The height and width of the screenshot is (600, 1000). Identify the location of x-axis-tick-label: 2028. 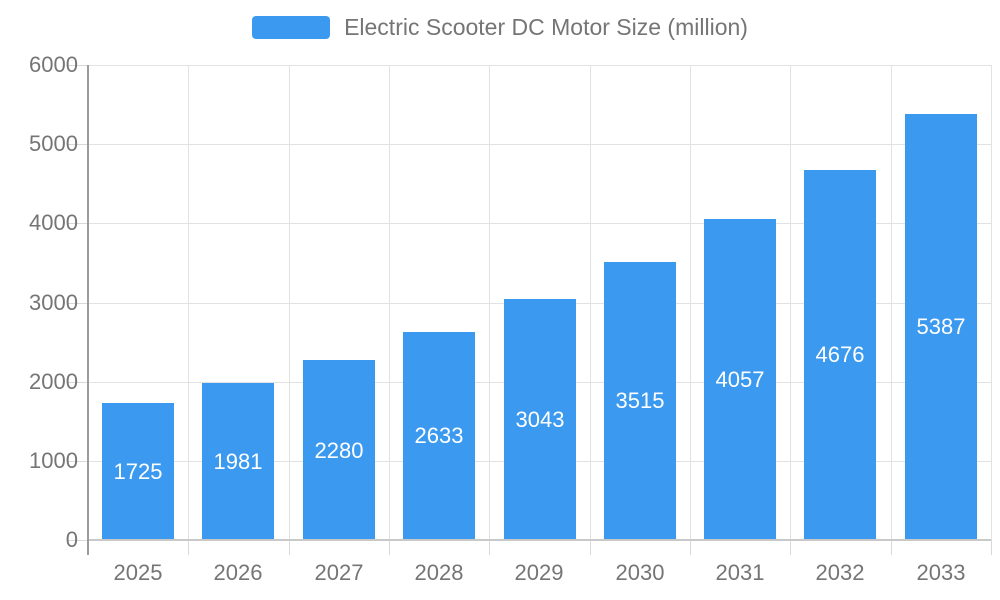
(439, 572).